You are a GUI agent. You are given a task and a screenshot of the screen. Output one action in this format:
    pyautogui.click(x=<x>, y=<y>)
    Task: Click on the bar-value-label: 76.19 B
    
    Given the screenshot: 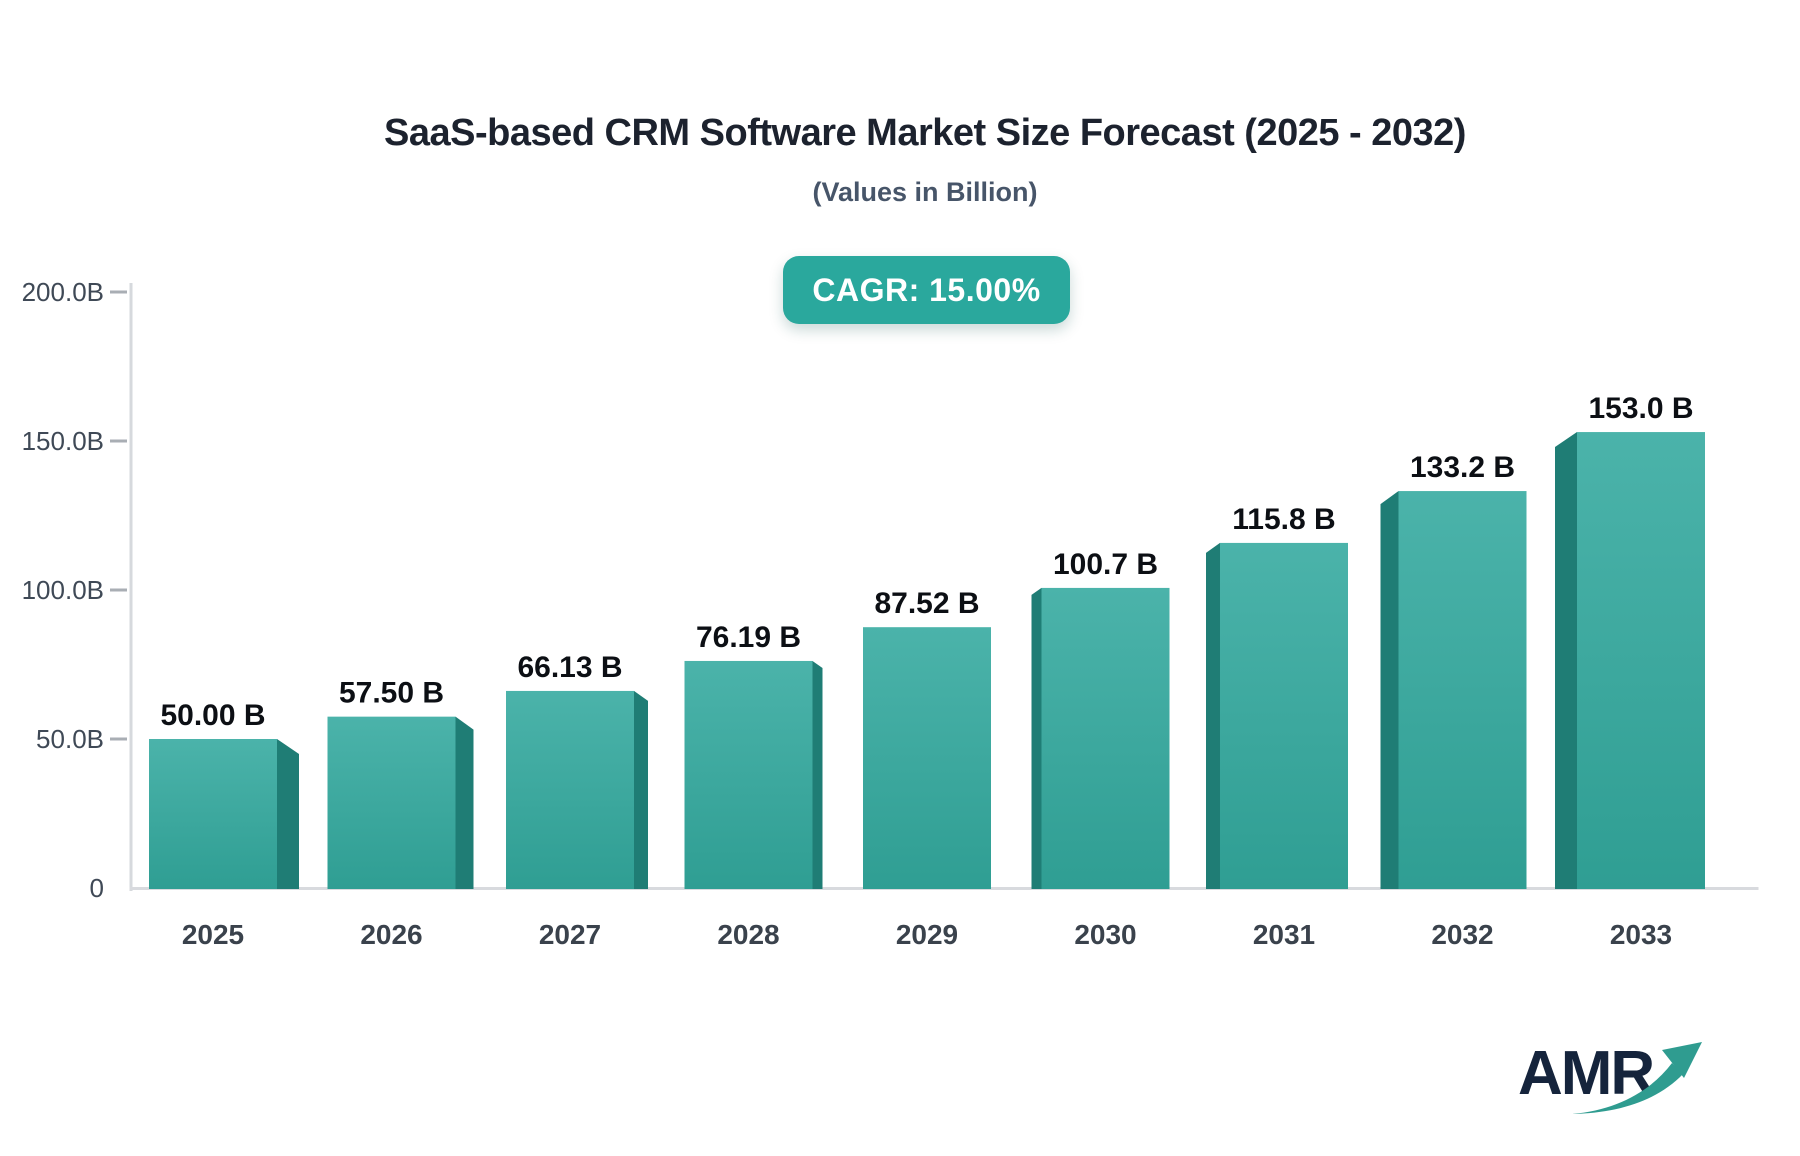 What is the action you would take?
    pyautogui.click(x=748, y=637)
    